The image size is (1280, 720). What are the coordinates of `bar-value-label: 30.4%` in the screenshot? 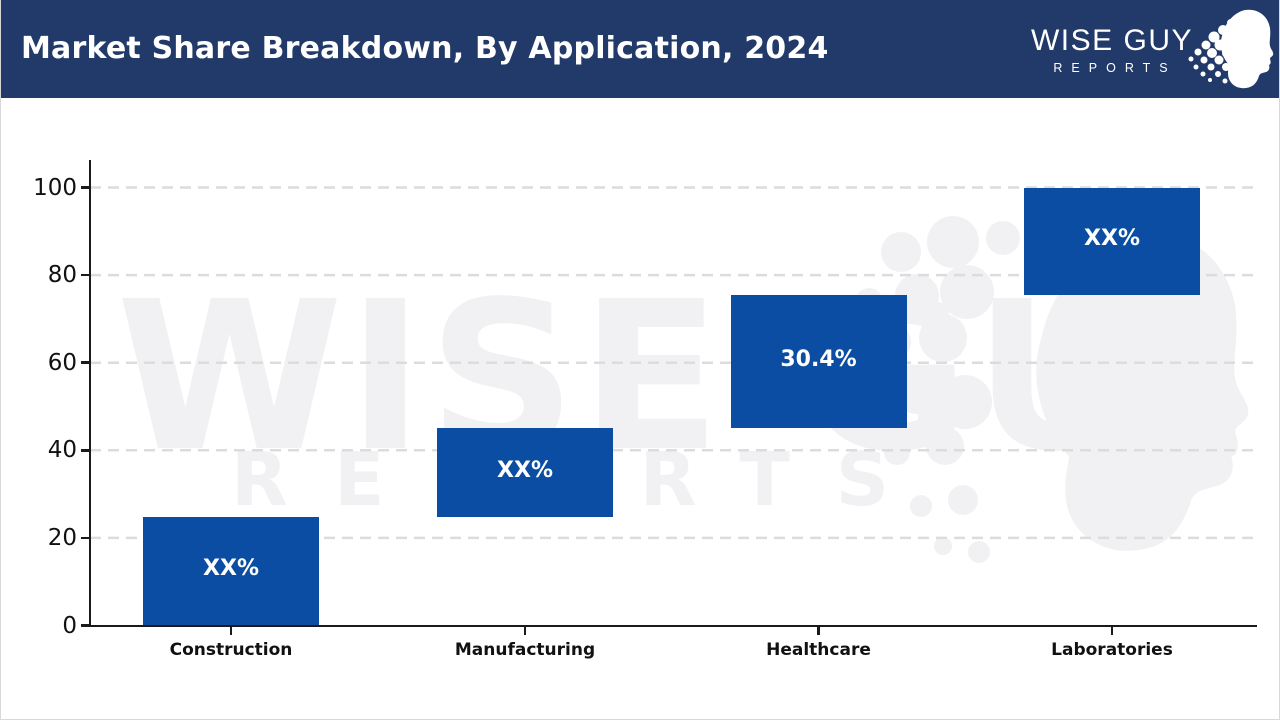 It's located at (818, 359).